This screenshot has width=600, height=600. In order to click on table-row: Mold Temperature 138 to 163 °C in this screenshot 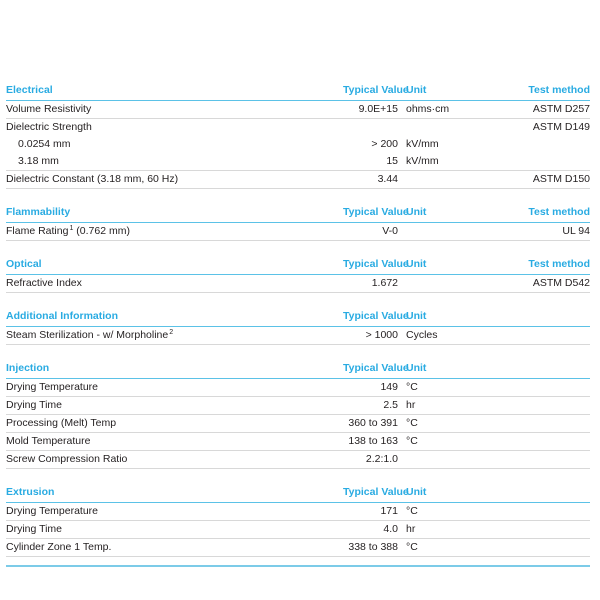, I will do `click(298, 441)`.